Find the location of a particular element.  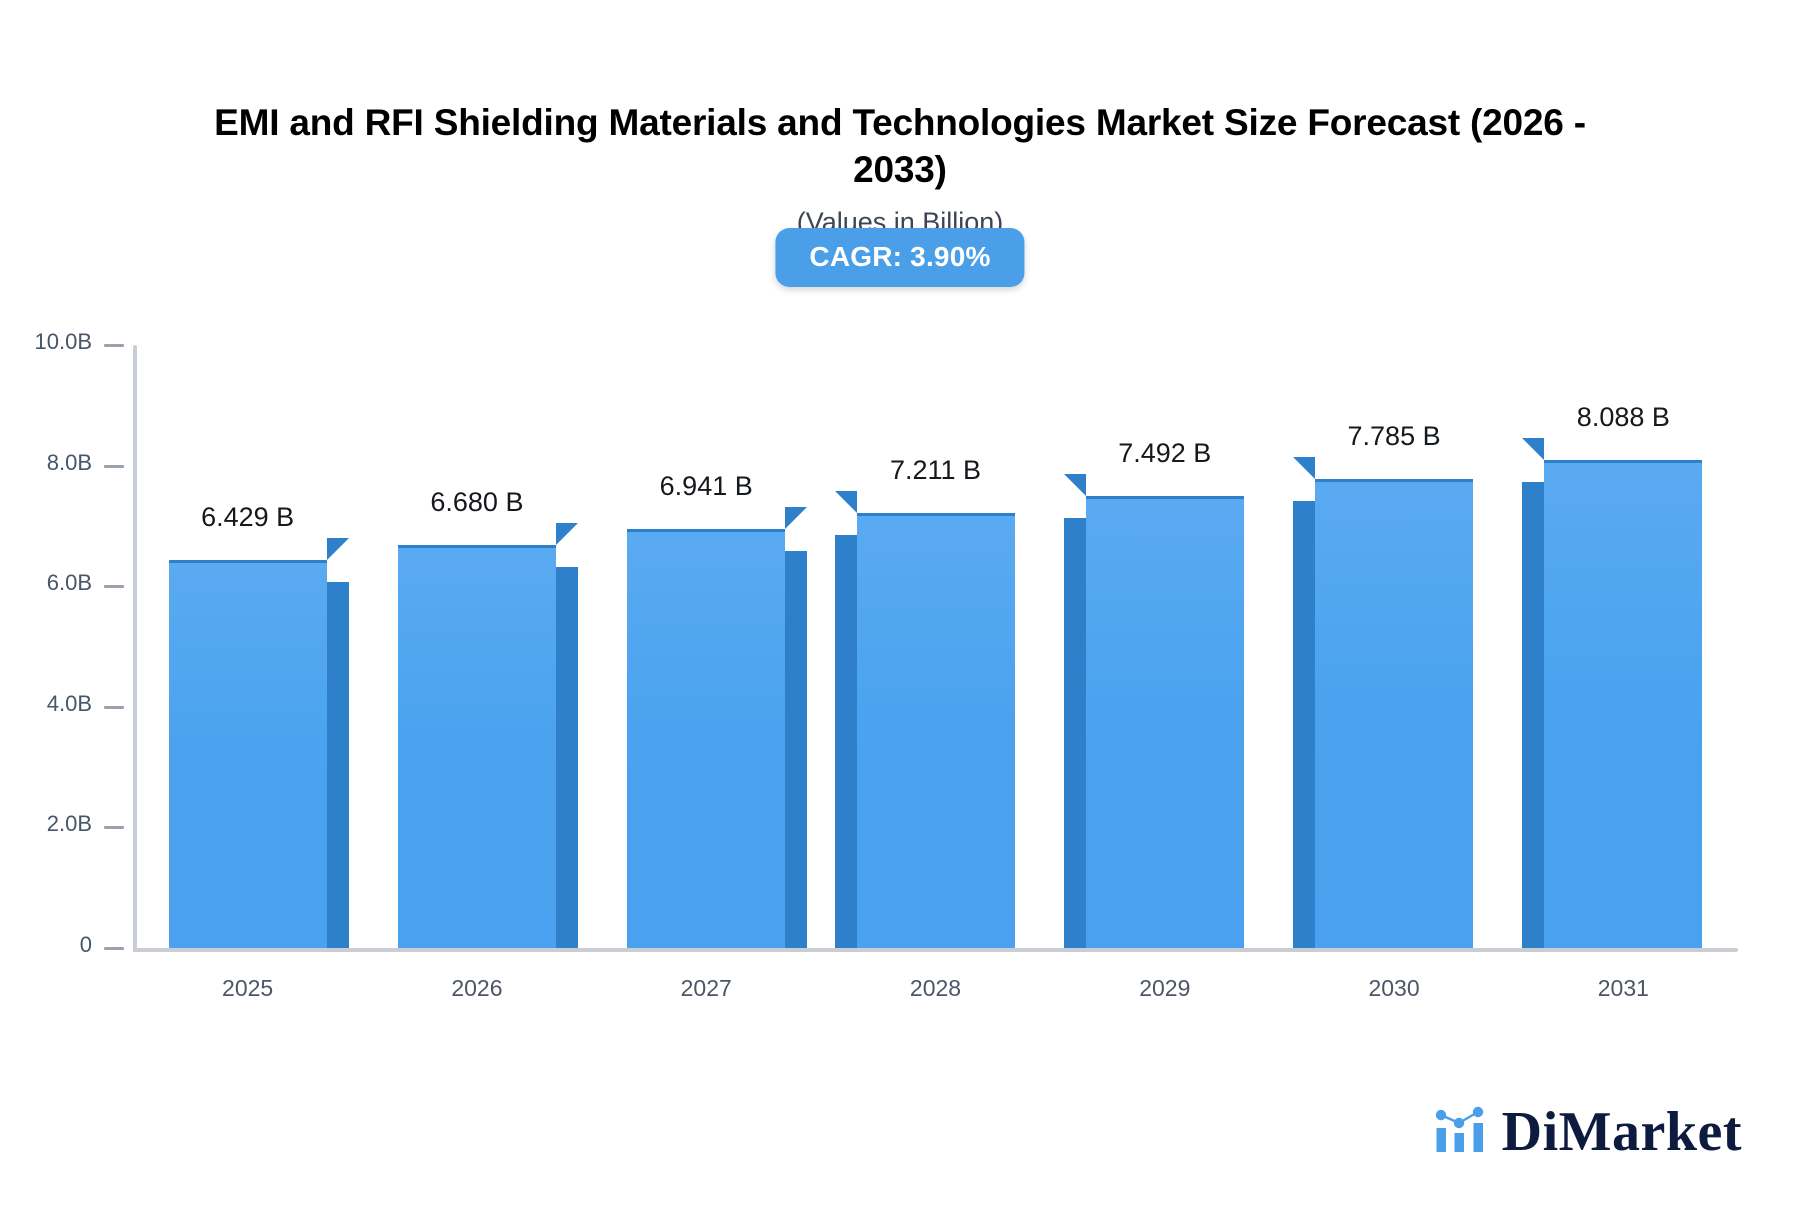

bar-value-label: 6.941 B is located at coordinates (706, 486).